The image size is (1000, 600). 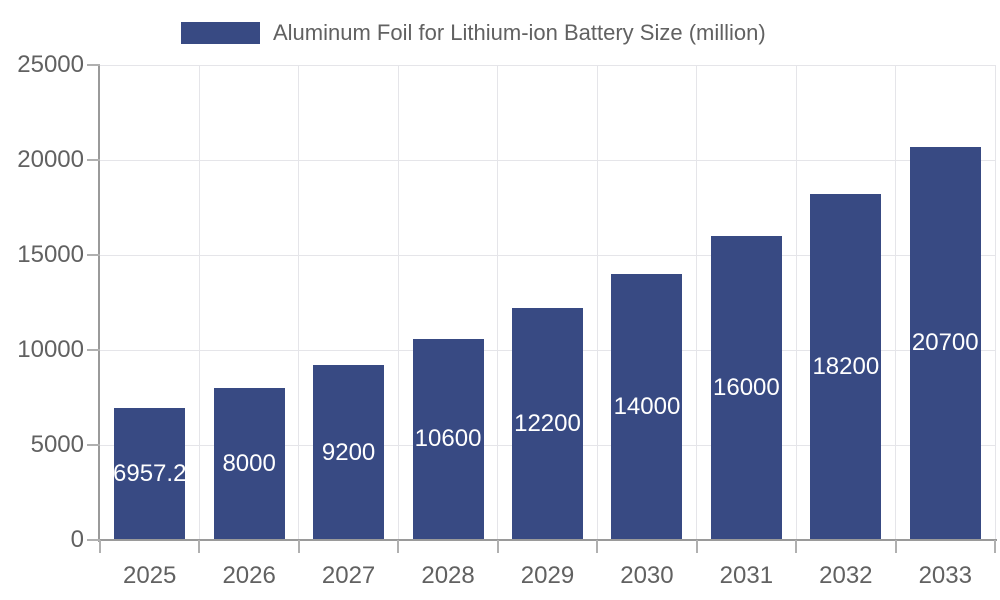 I want to click on bar-value-label-2027: 9200, so click(x=348, y=452).